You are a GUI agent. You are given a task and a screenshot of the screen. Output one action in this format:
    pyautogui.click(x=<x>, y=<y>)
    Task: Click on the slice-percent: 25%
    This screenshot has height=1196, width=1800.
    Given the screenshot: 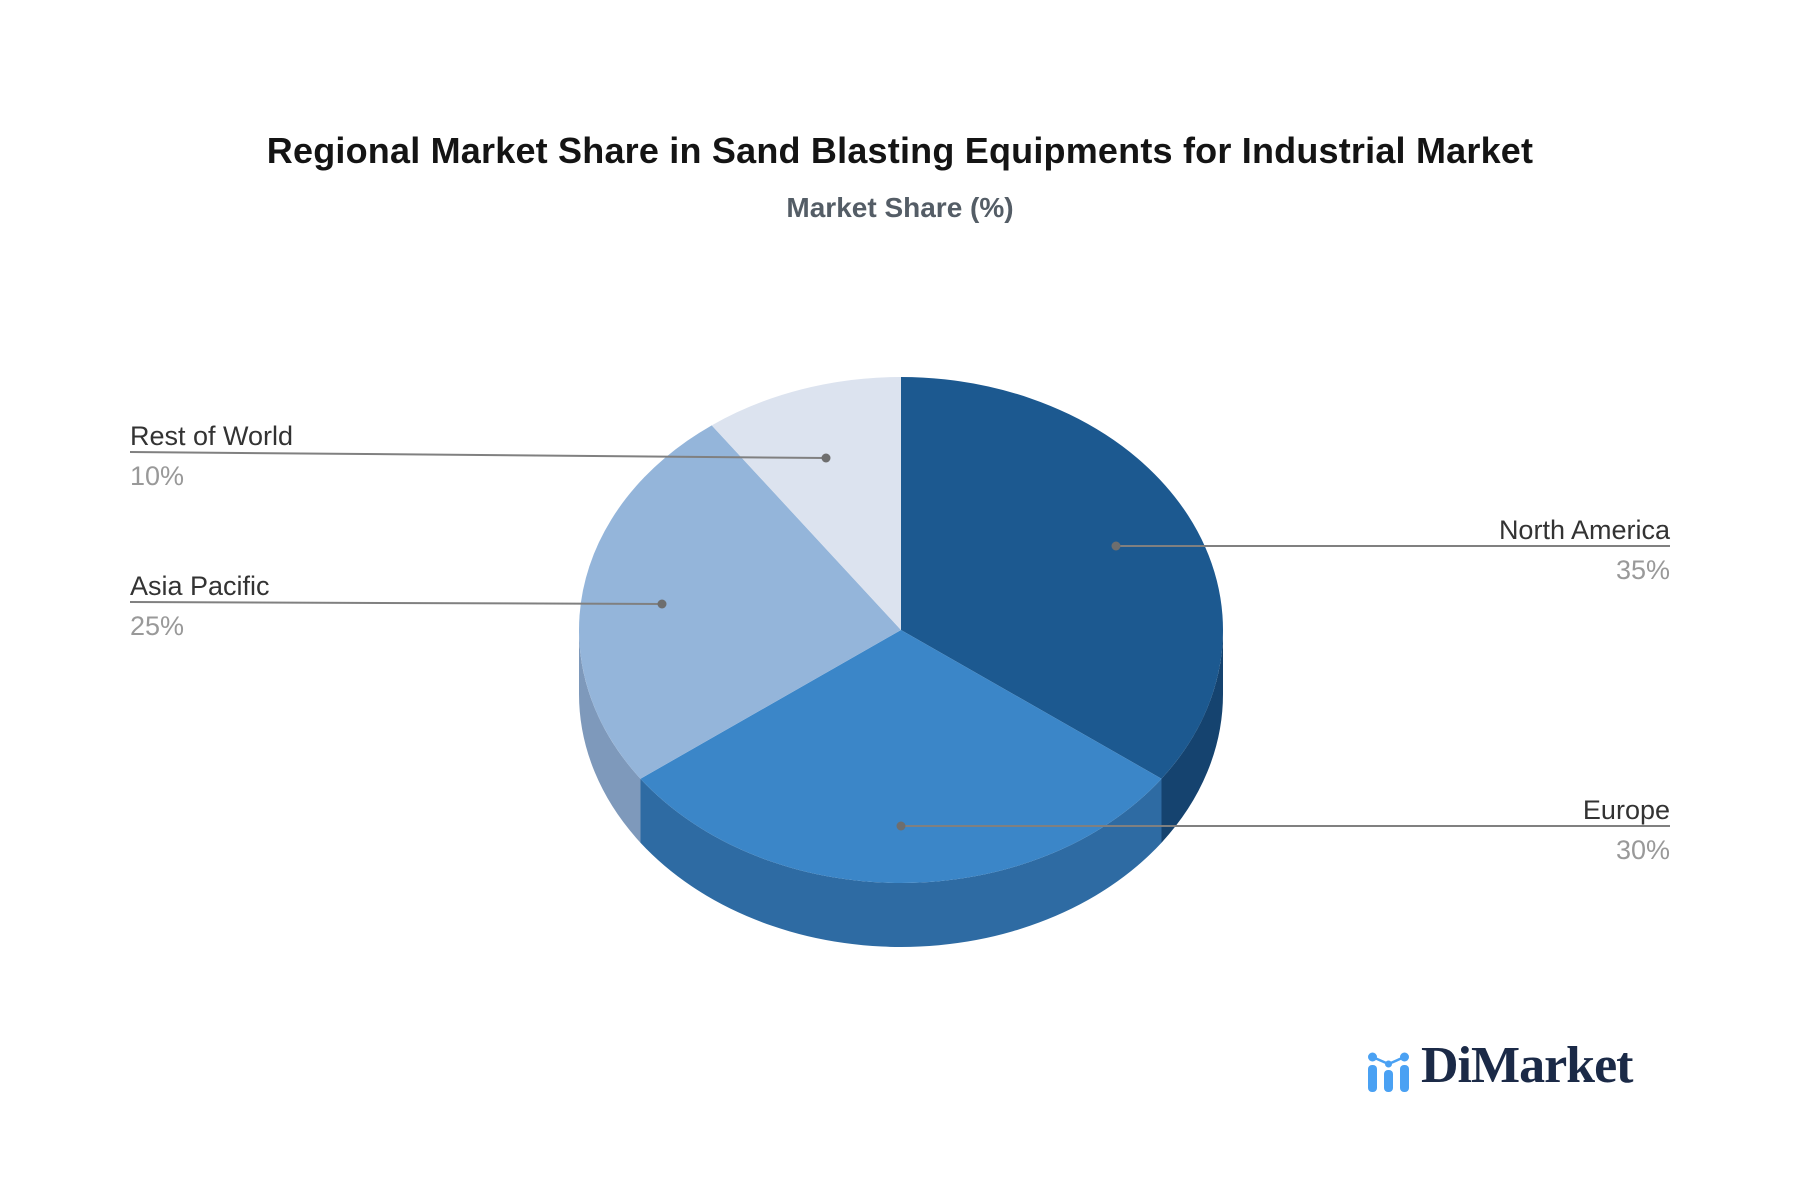 What is the action you would take?
    pyautogui.click(x=157, y=626)
    